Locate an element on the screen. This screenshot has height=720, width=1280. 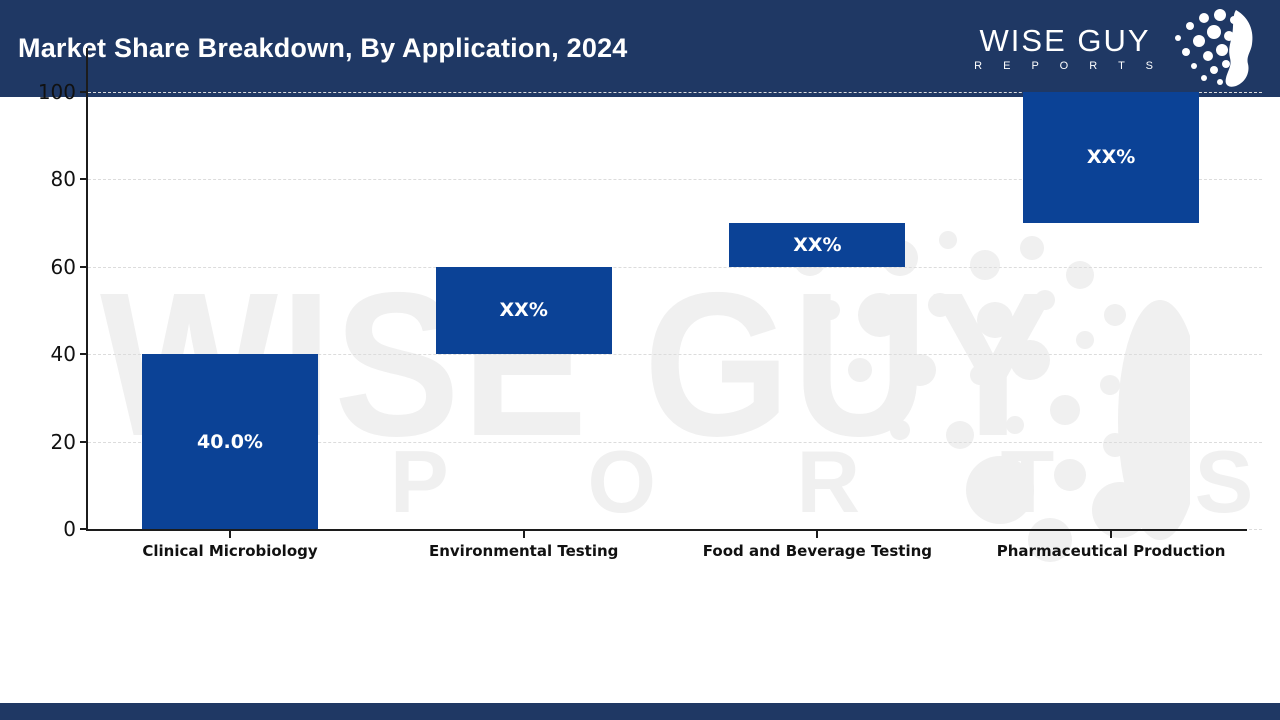
y-tick-label: 80 is located at coordinates (63, 179).